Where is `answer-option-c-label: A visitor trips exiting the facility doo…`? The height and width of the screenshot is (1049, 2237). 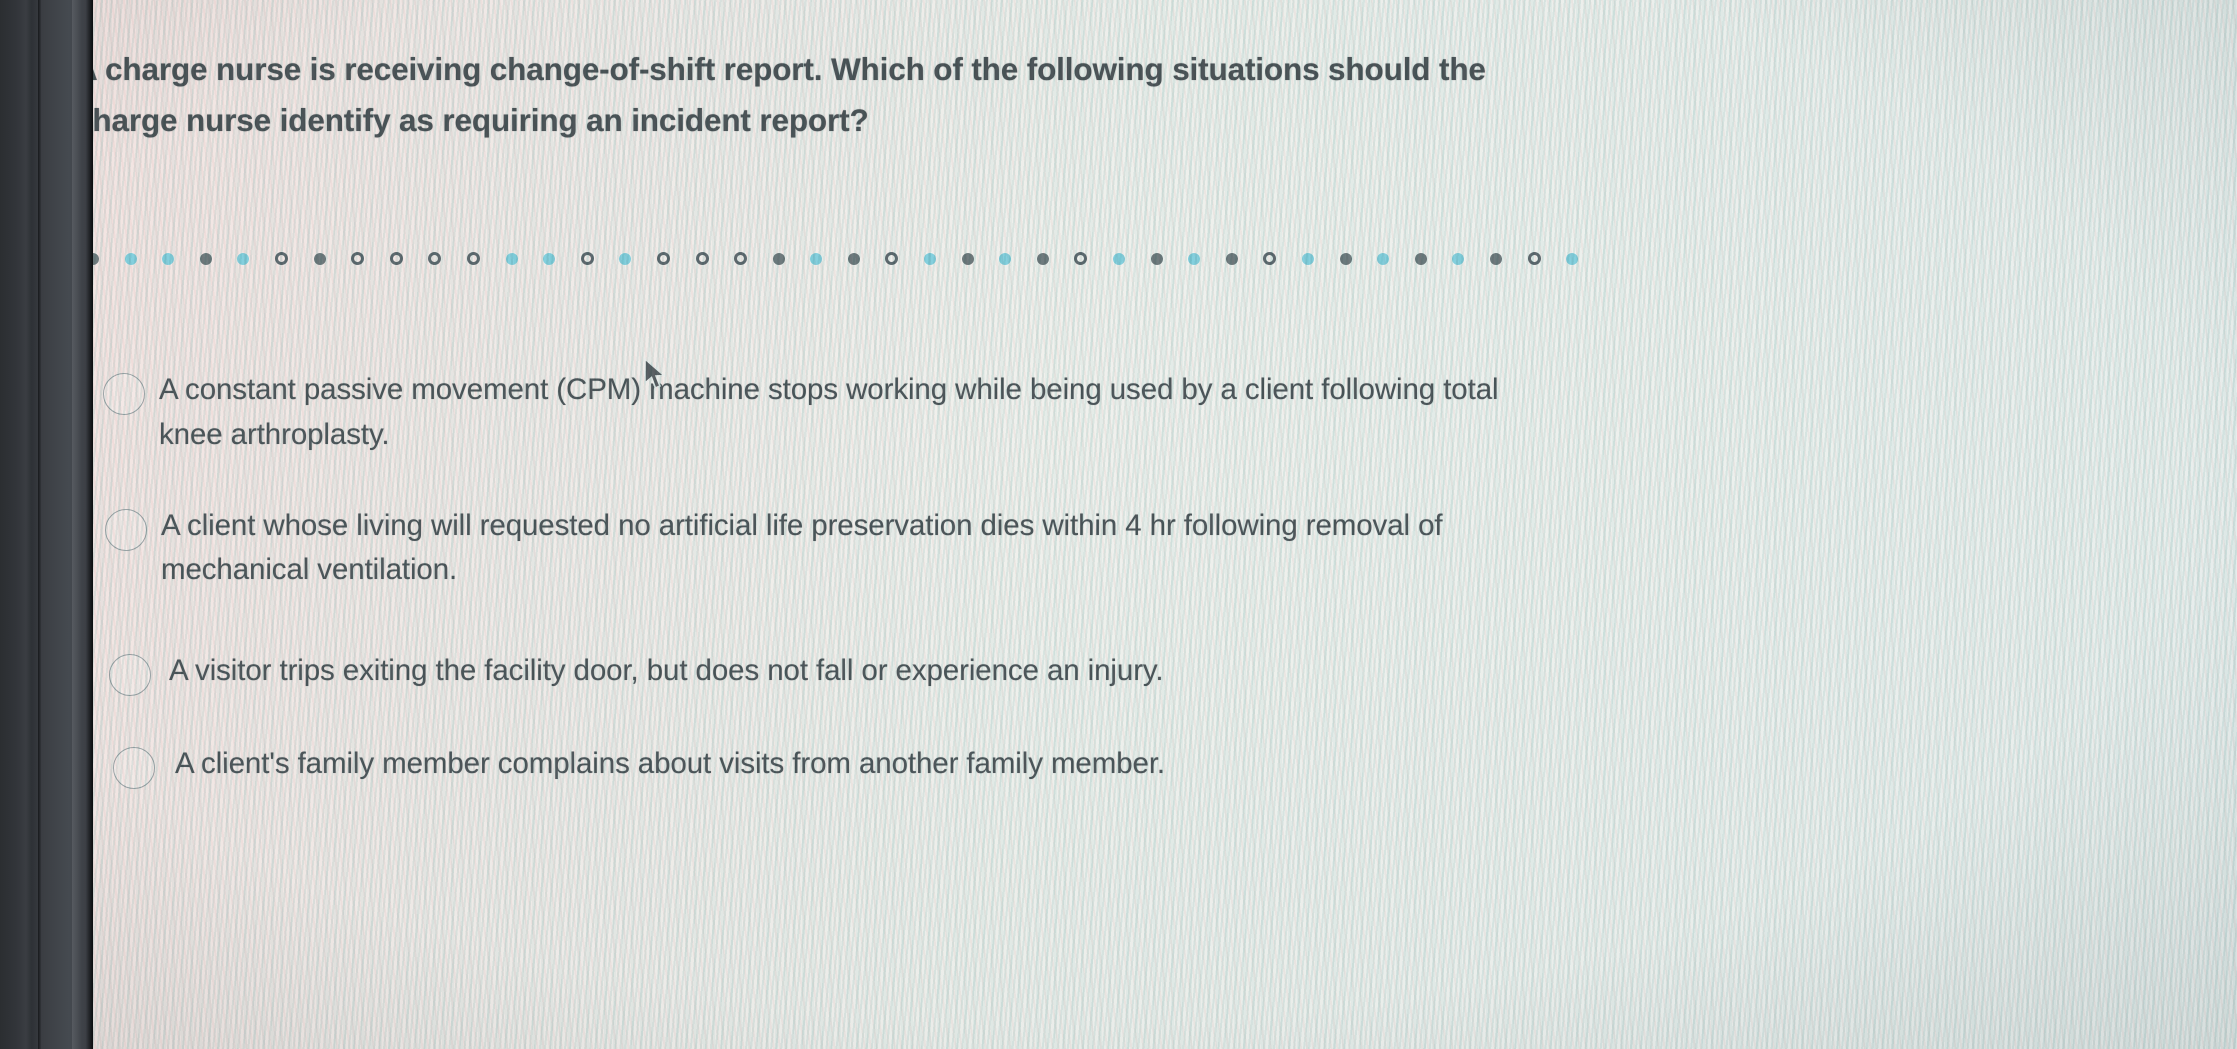
answer-option-c-label: A visitor trips exiting the facility doo… is located at coordinates (666, 671).